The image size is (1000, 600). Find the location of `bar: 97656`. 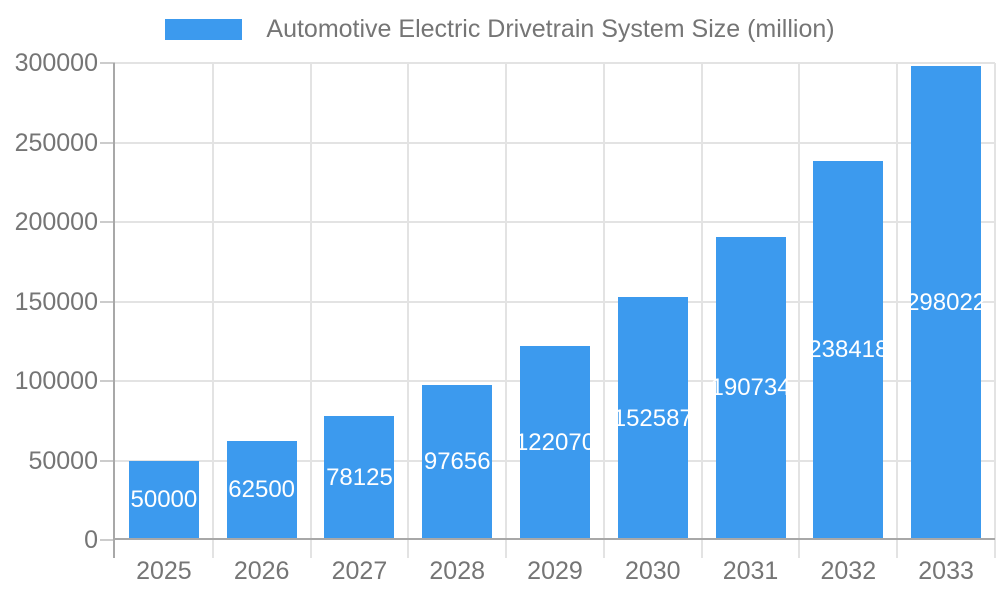

bar: 97656 is located at coordinates (457, 462).